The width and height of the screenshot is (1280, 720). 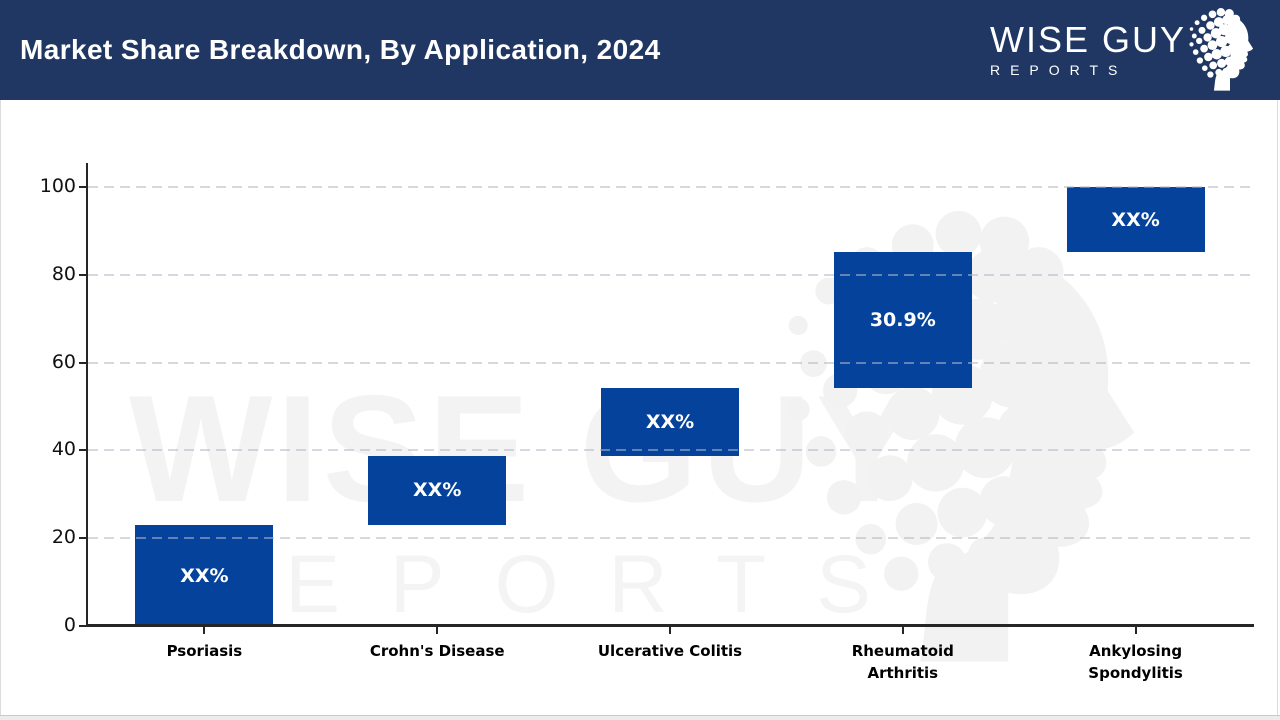 What do you see at coordinates (87, 395) in the screenshot?
I see `y-axis-line` at bounding box center [87, 395].